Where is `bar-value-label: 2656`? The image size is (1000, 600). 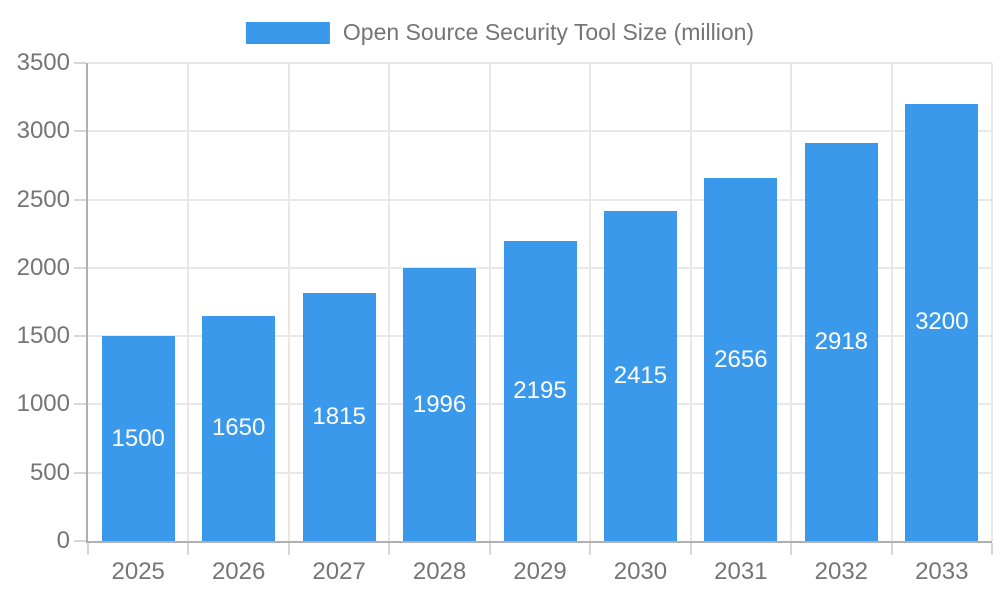 bar-value-label: 2656 is located at coordinates (741, 359).